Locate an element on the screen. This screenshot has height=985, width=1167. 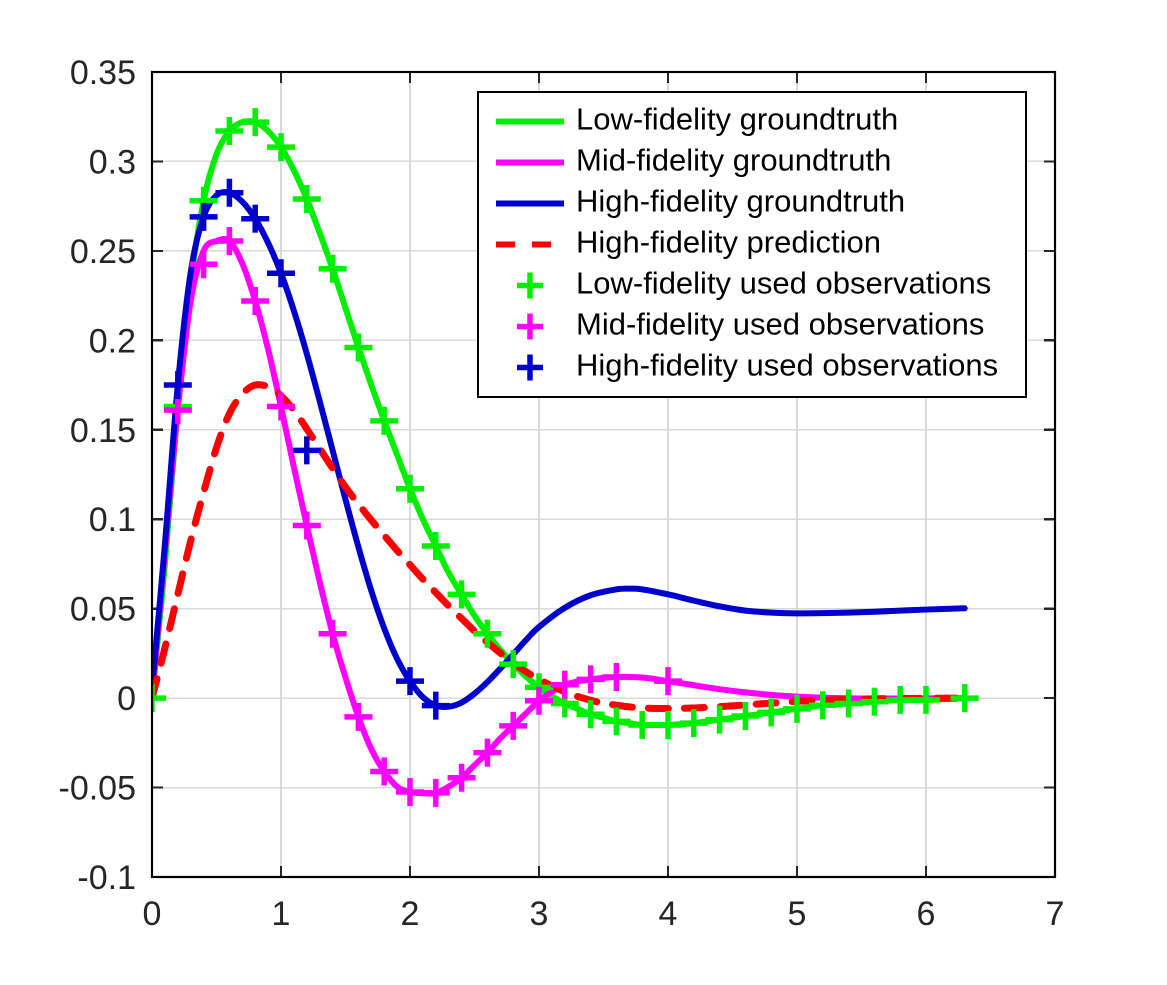
legend-item: Low-fidelity groundtruth is located at coordinates (697, 119).